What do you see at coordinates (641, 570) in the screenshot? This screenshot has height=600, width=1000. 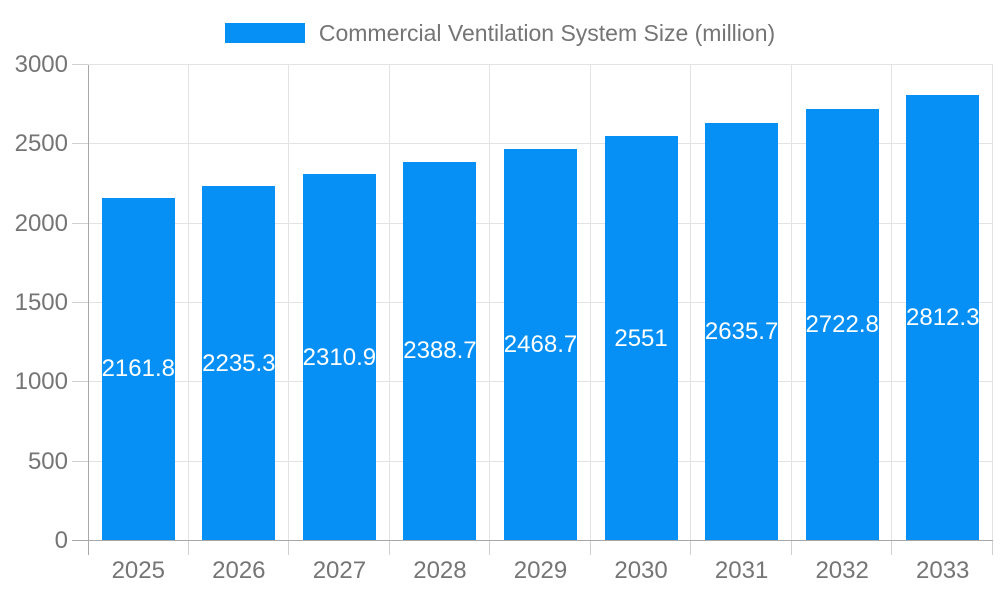 I see `x-tick-label: 2030` at bounding box center [641, 570].